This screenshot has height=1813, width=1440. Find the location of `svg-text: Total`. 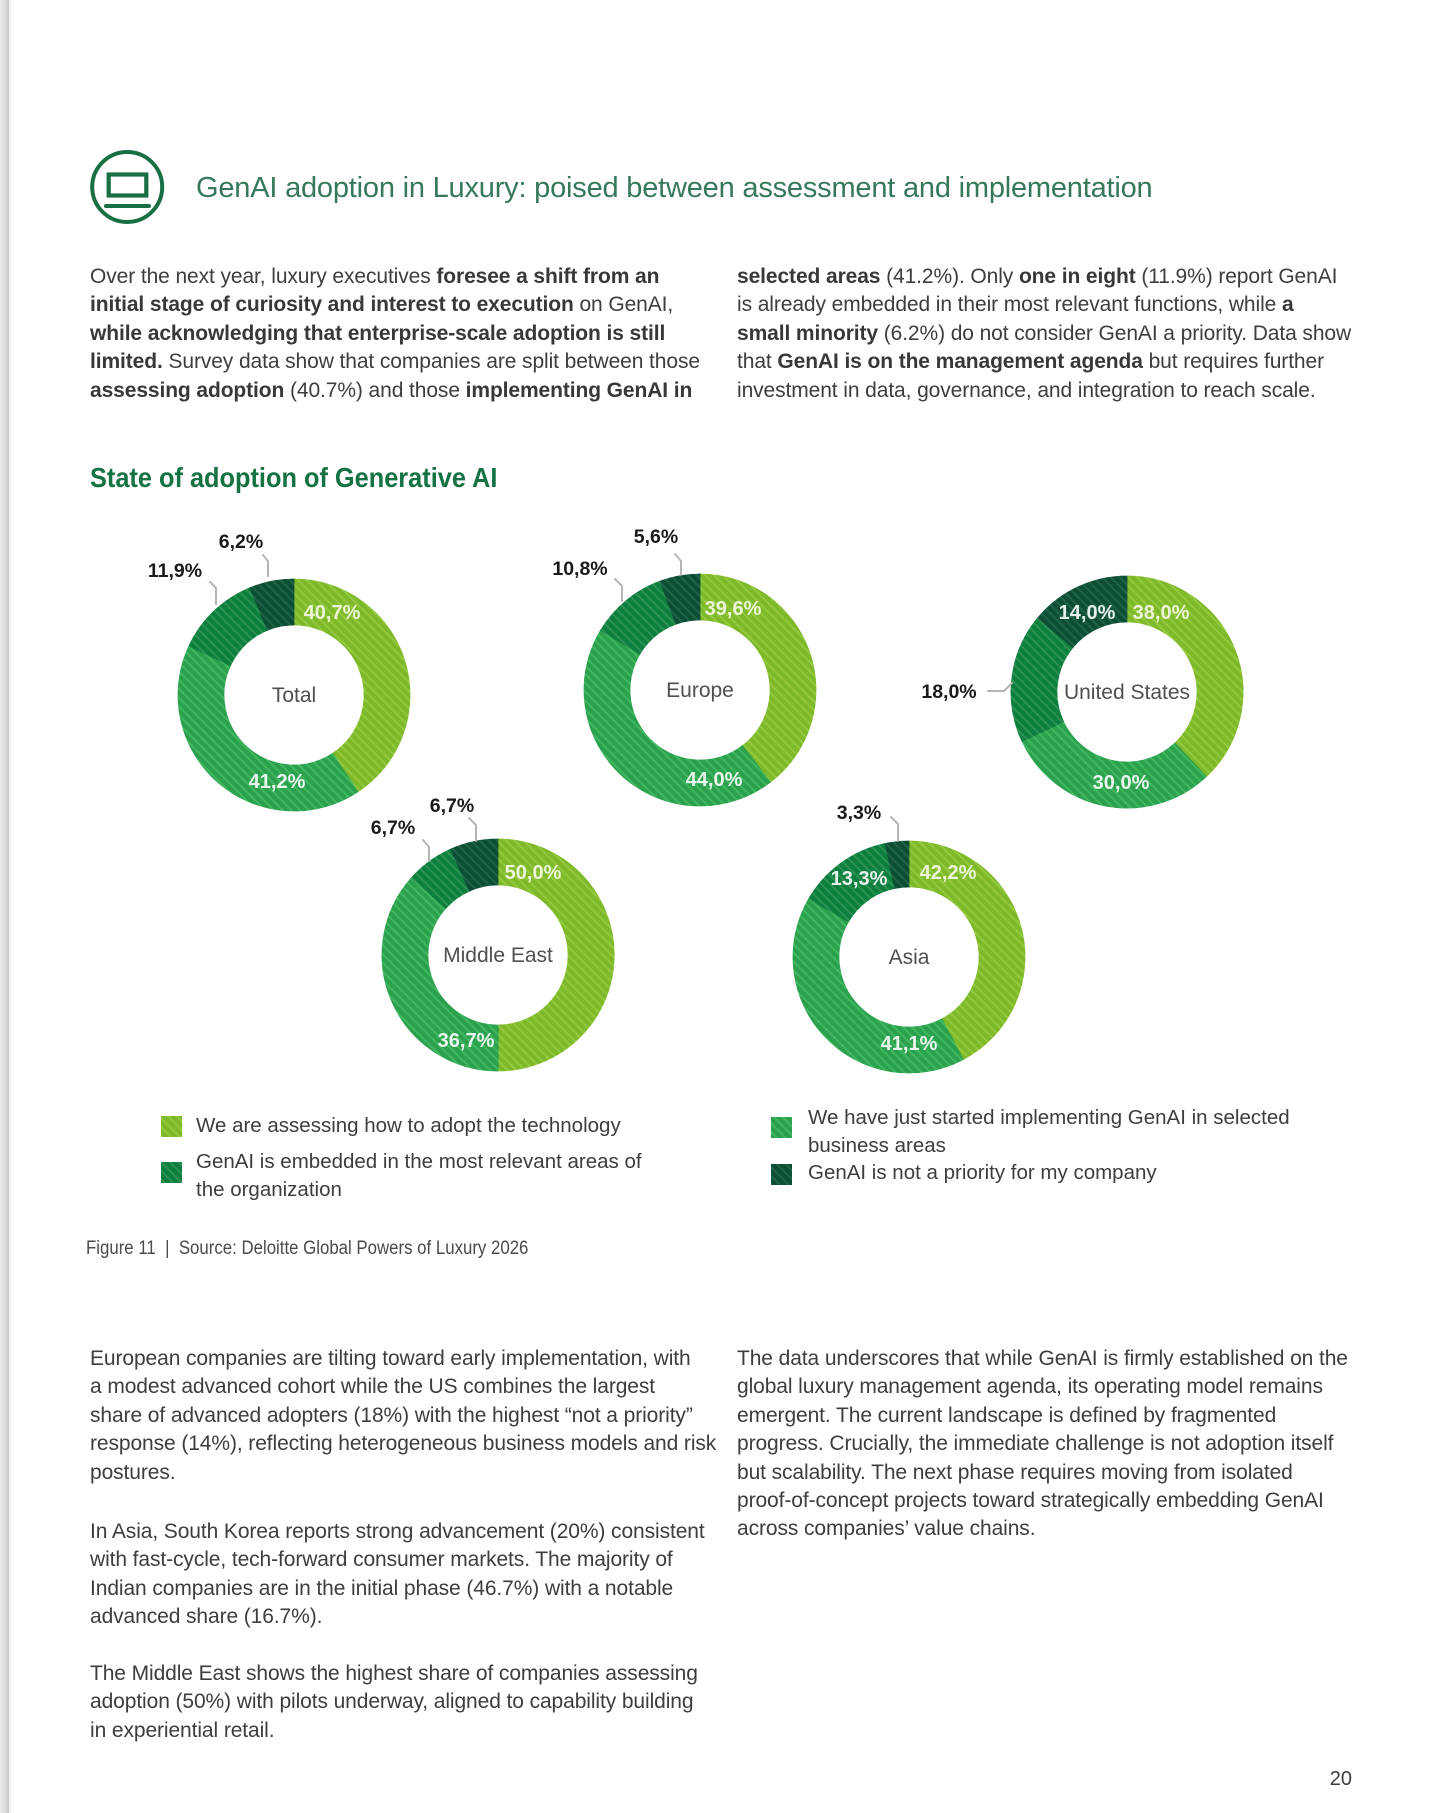

svg-text: Total is located at coordinates (294, 695).